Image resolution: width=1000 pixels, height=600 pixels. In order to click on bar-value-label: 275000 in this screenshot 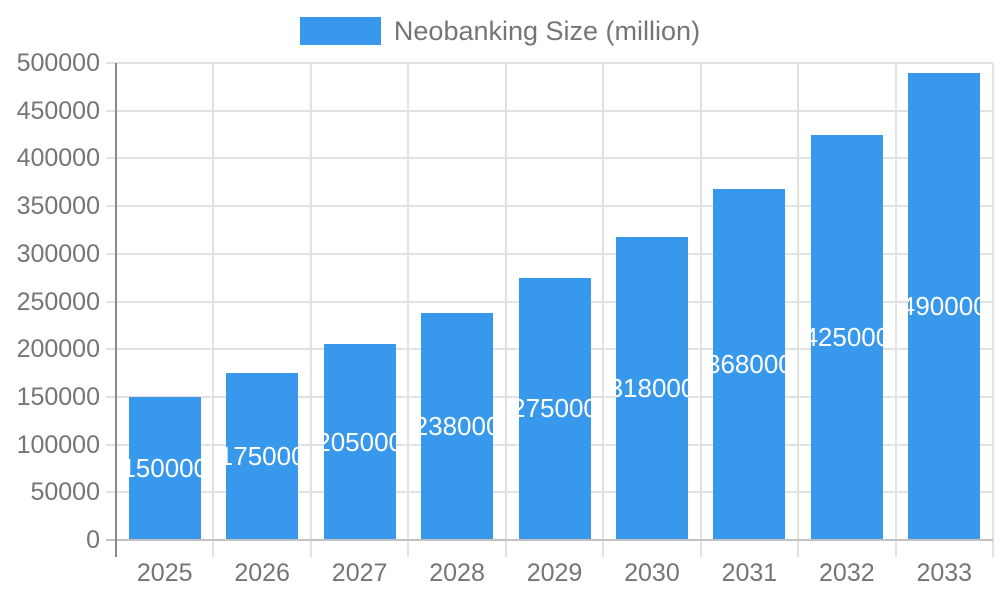, I will do `click(555, 408)`.